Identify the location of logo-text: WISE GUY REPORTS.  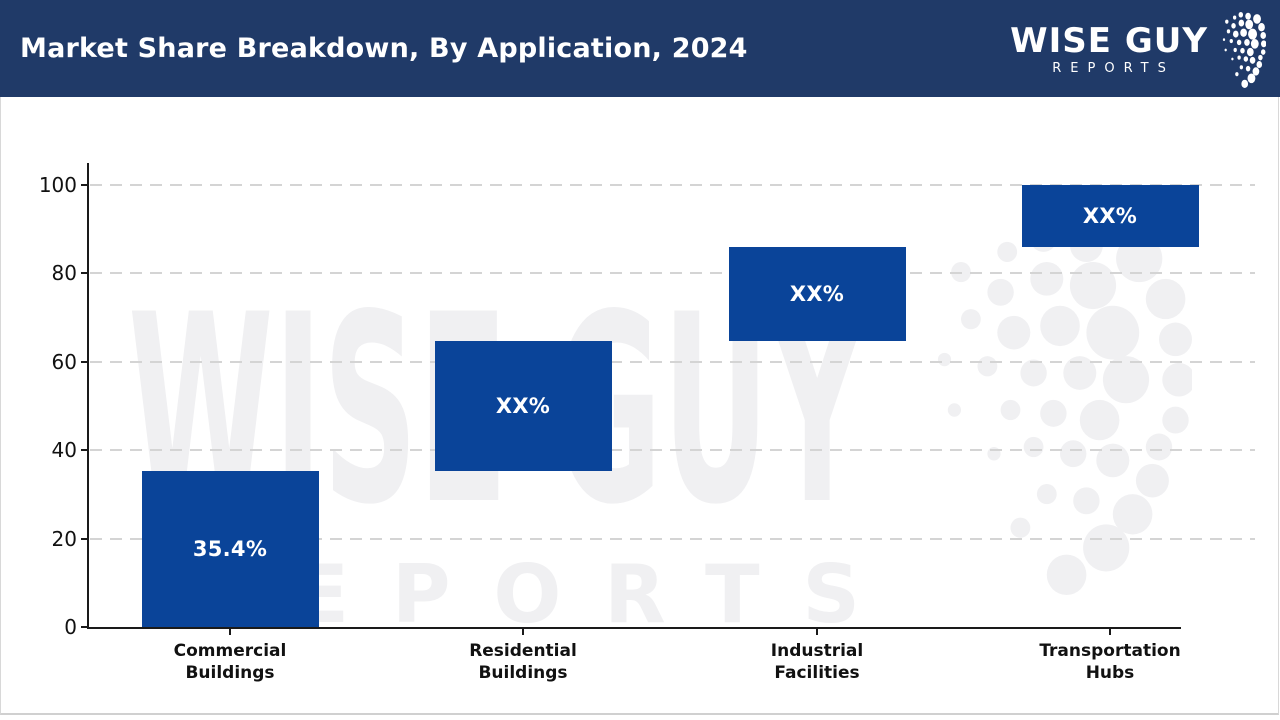
(1109, 48).